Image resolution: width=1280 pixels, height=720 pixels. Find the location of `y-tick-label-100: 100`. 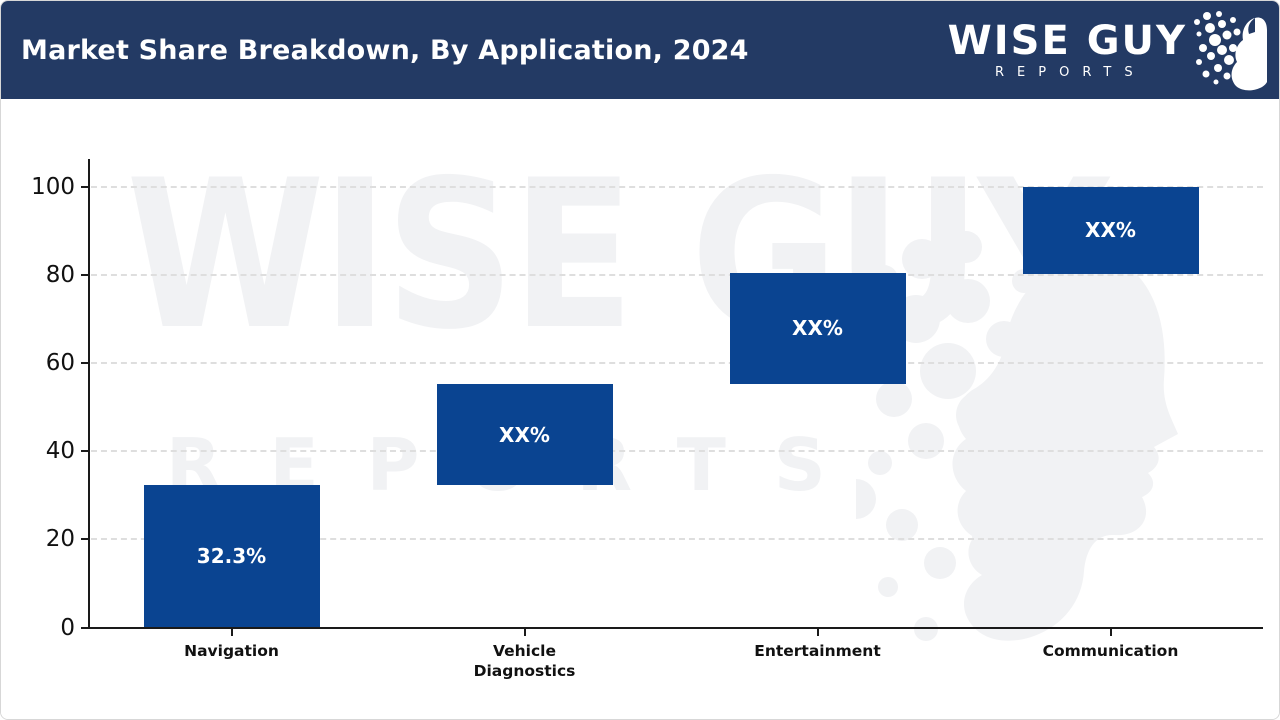

y-tick-label-100: 100 is located at coordinates (53, 187).